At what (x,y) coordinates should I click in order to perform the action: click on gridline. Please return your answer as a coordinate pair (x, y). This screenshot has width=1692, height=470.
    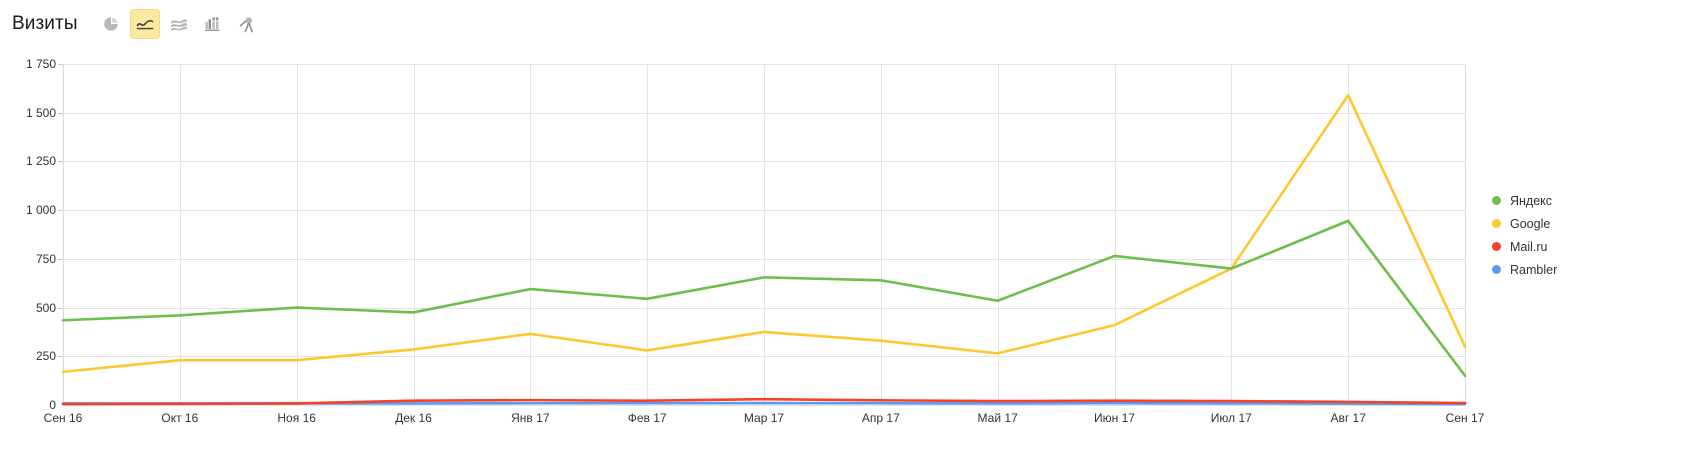
    Looking at the image, I should click on (764, 405).